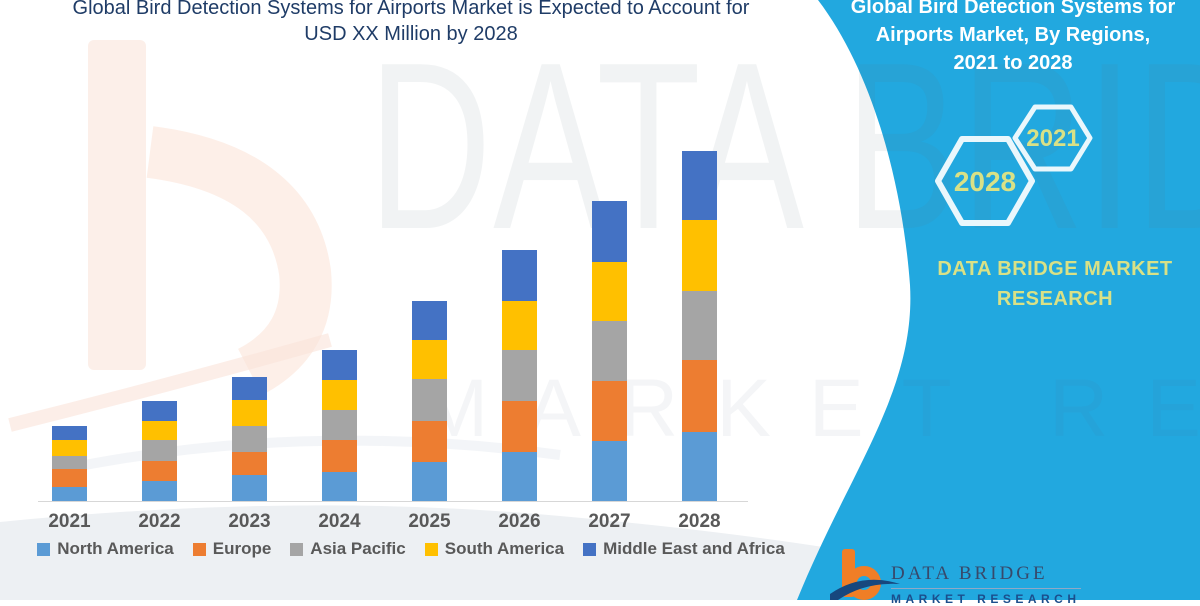  Describe the element at coordinates (699, 466) in the screenshot. I see `bar-segment-2028-north-america` at that location.